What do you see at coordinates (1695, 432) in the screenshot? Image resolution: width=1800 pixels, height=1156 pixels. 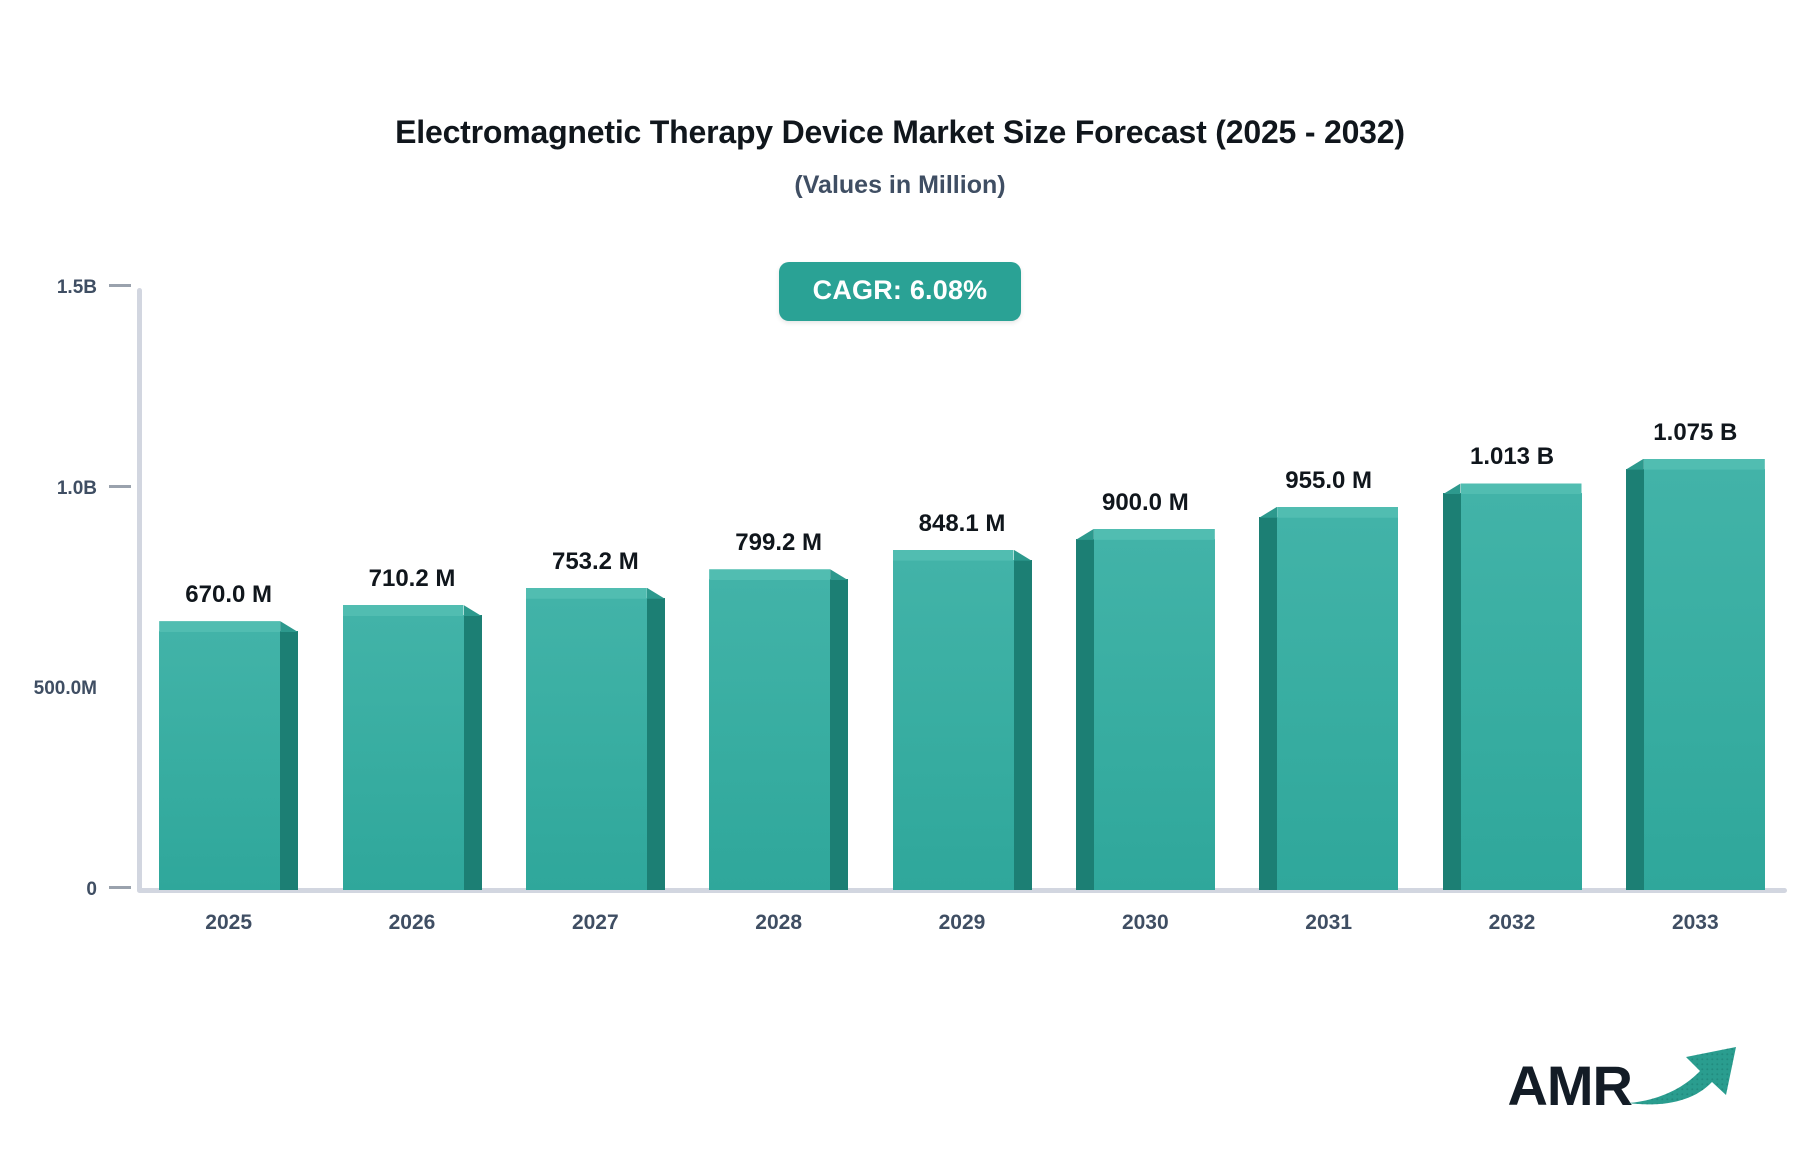 I see `bar-value-label: 1.075 B` at bounding box center [1695, 432].